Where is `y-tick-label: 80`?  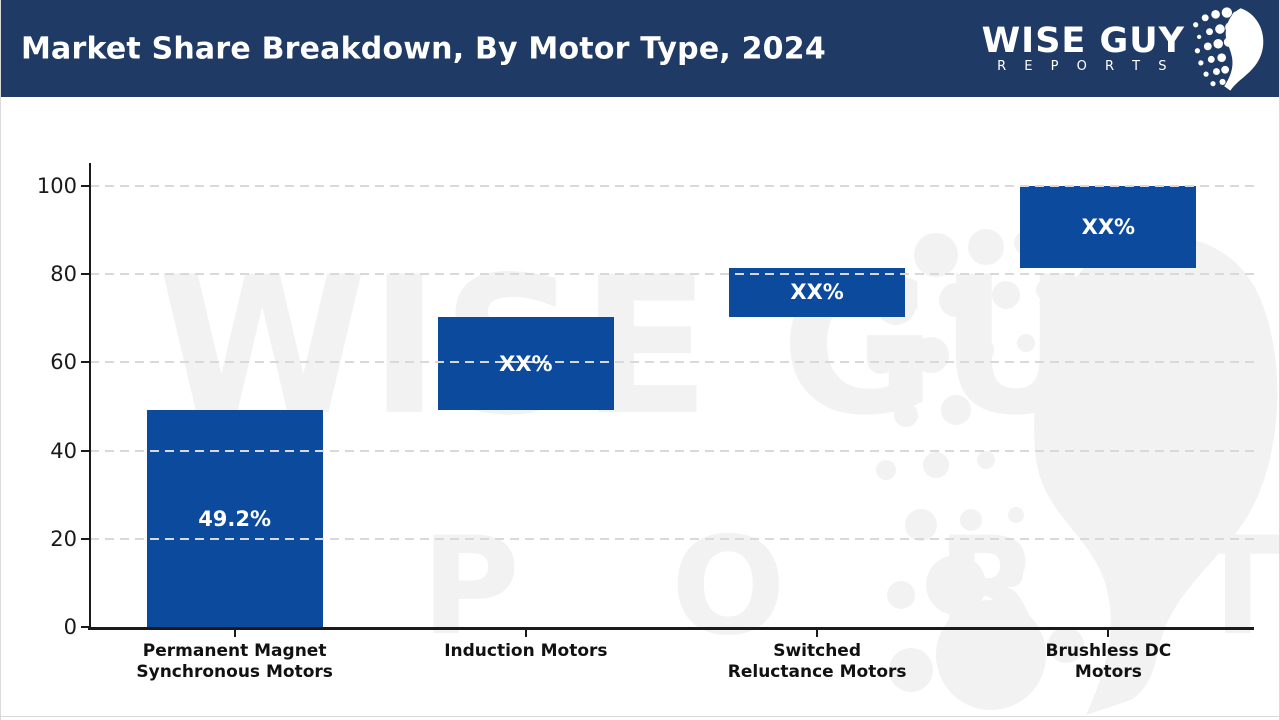 y-tick-label: 80 is located at coordinates (63, 274).